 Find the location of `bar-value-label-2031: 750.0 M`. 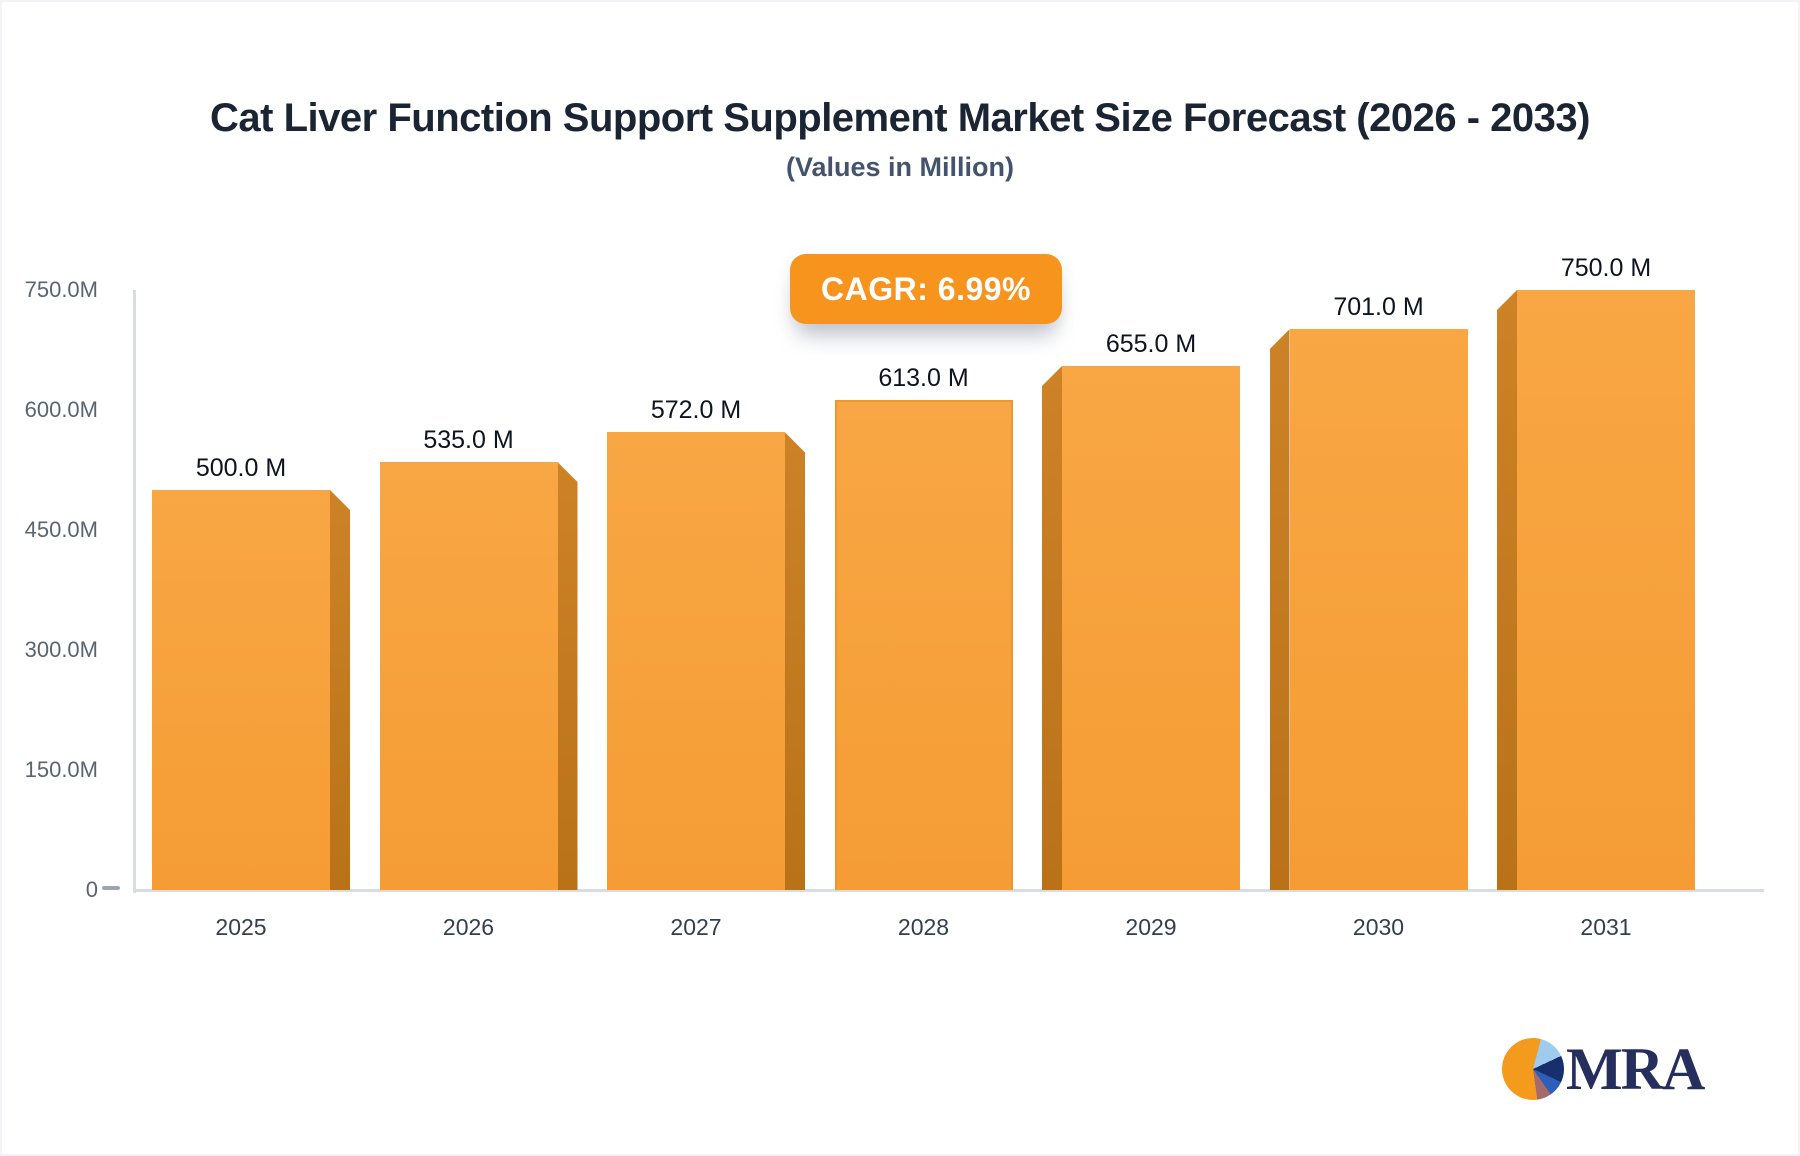

bar-value-label-2031: 750.0 M is located at coordinates (1606, 268).